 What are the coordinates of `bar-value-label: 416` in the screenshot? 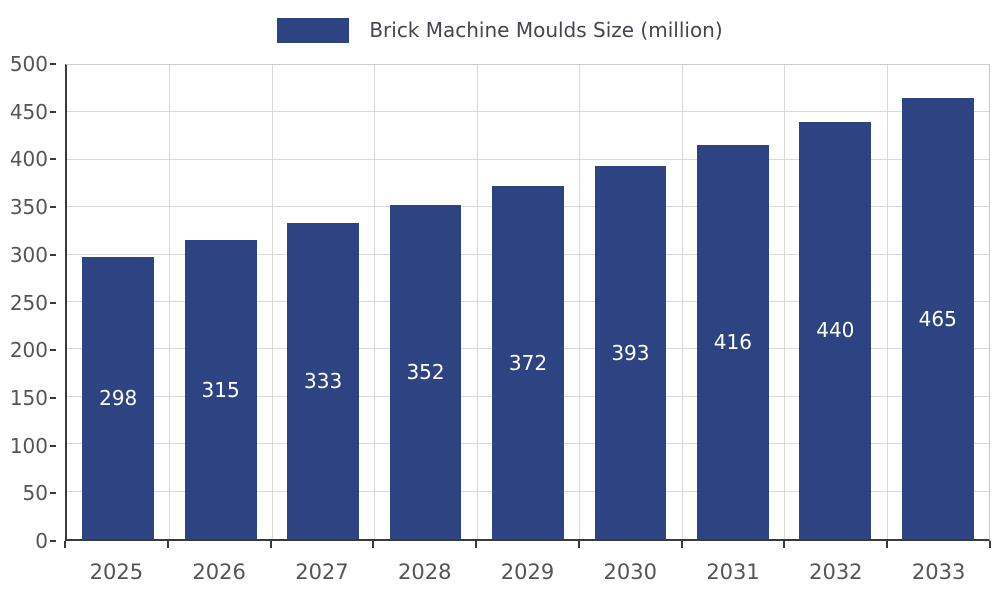 It's located at (732, 341).